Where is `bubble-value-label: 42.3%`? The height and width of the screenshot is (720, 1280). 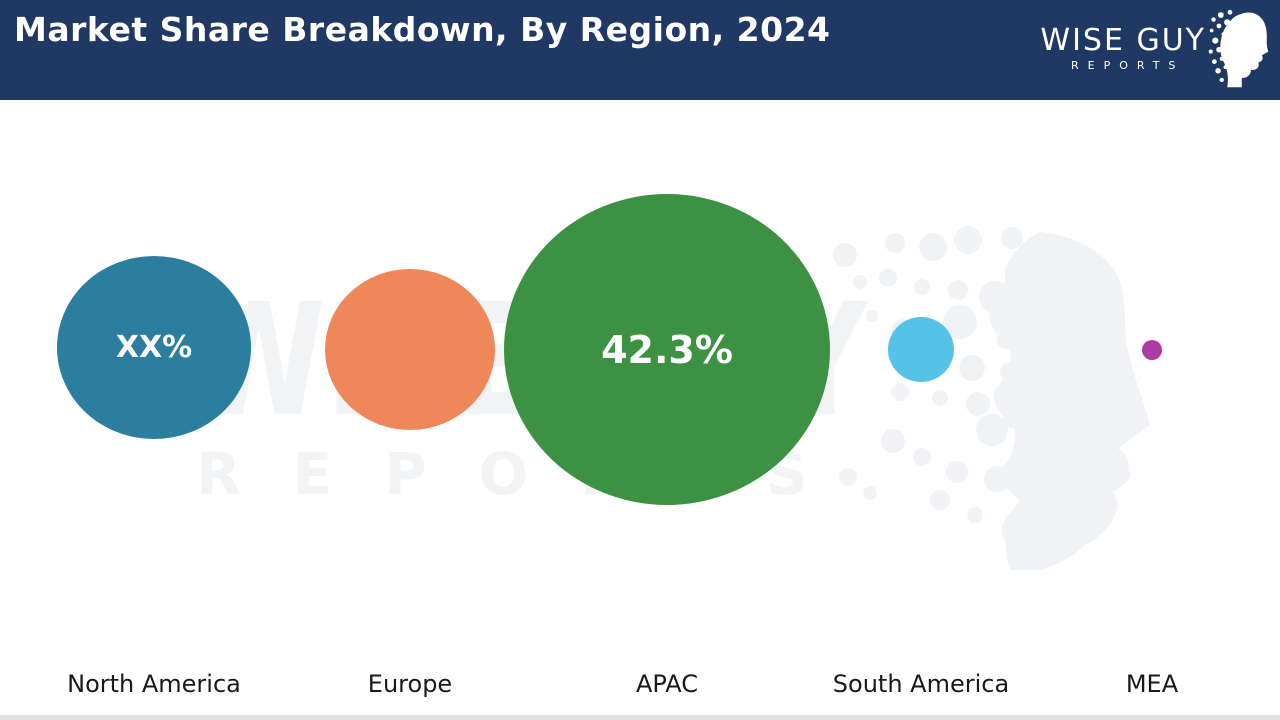 bubble-value-label: 42.3% is located at coordinates (667, 349).